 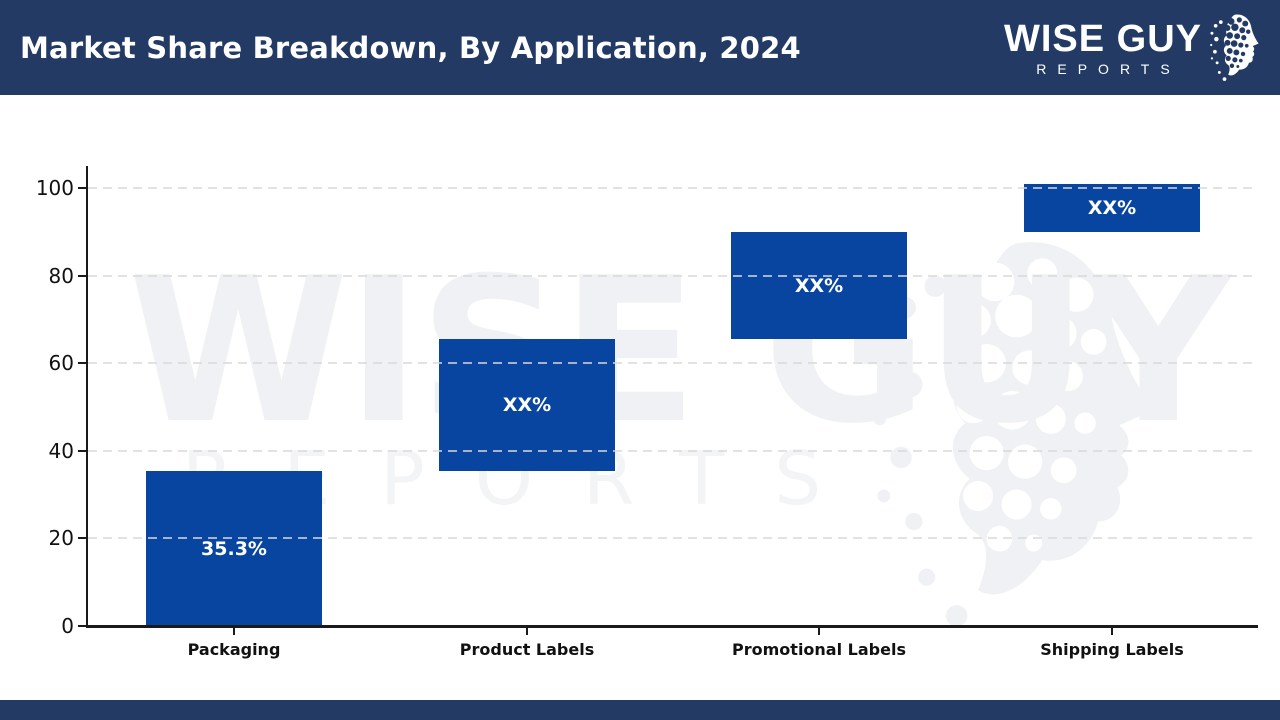 What do you see at coordinates (527, 649) in the screenshot?
I see `x-category-label: Product Labels` at bounding box center [527, 649].